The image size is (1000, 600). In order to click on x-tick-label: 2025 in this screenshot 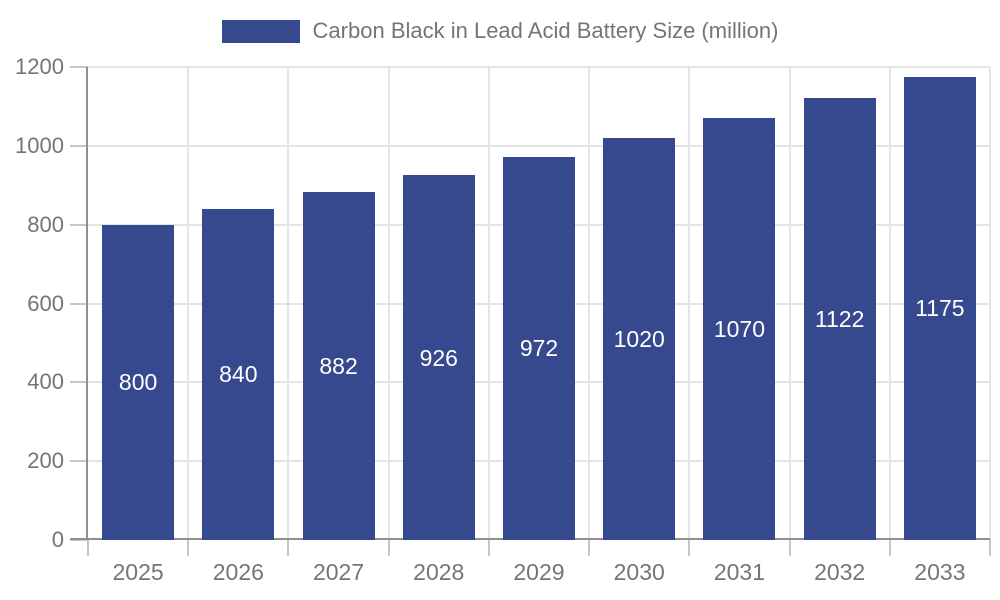, I will do `click(138, 572)`.